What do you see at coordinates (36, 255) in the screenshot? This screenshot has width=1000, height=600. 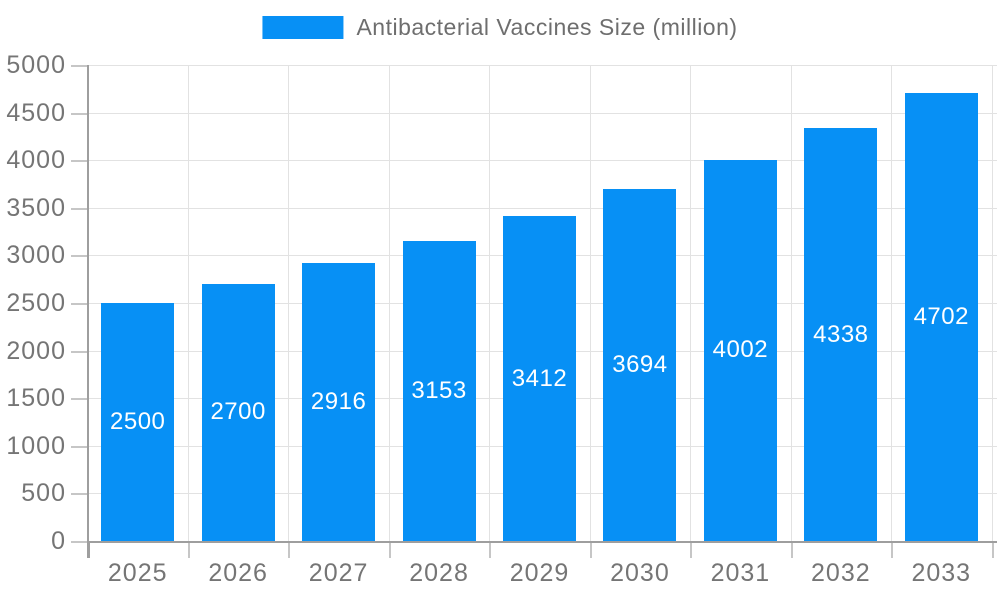 I see `y-tick-label: 3000` at bounding box center [36, 255].